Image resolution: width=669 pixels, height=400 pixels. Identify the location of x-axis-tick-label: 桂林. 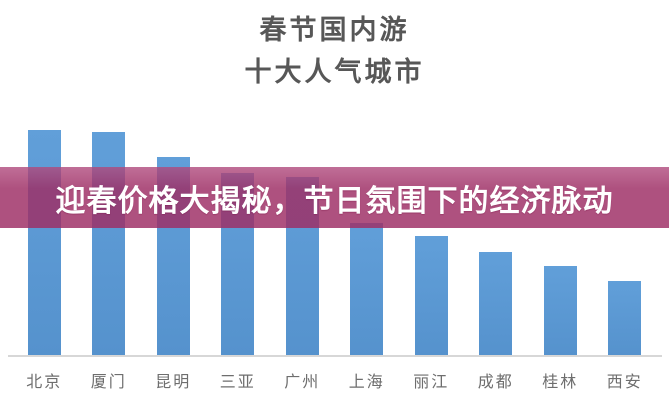
(560, 382).